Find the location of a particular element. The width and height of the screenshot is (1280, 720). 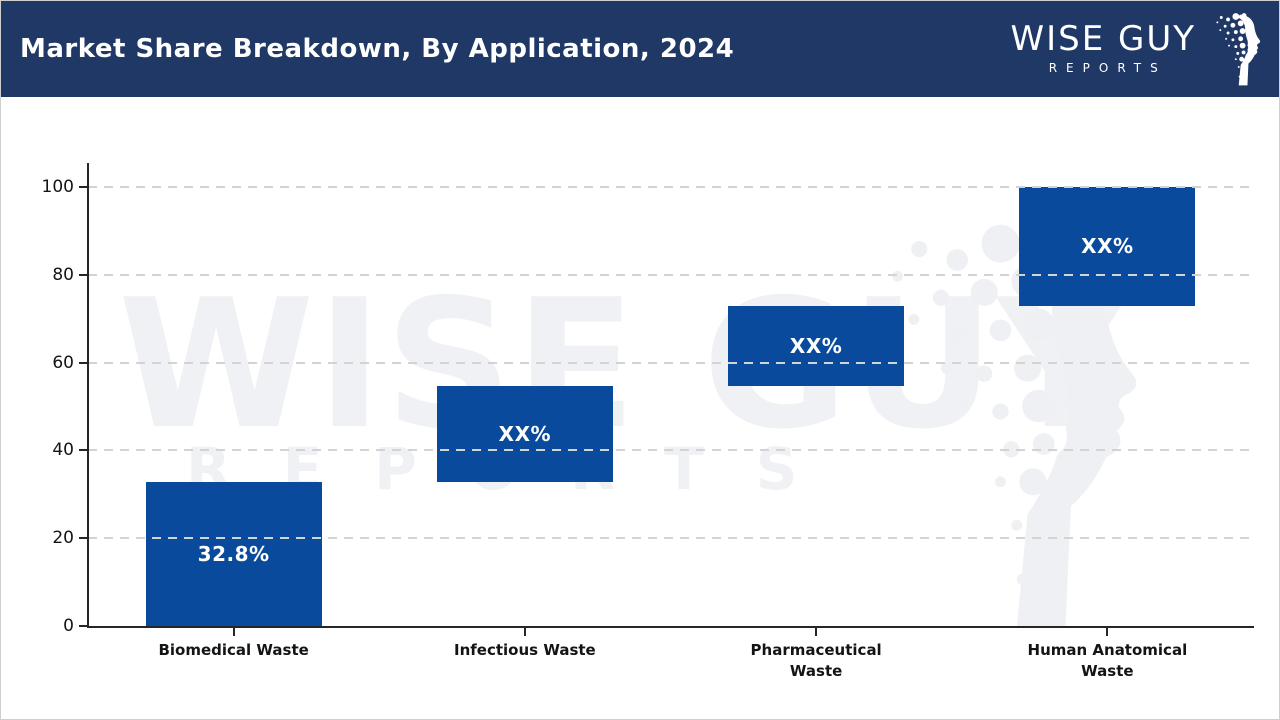

x-category-label-line: Biomedical Waste is located at coordinates (233, 650).